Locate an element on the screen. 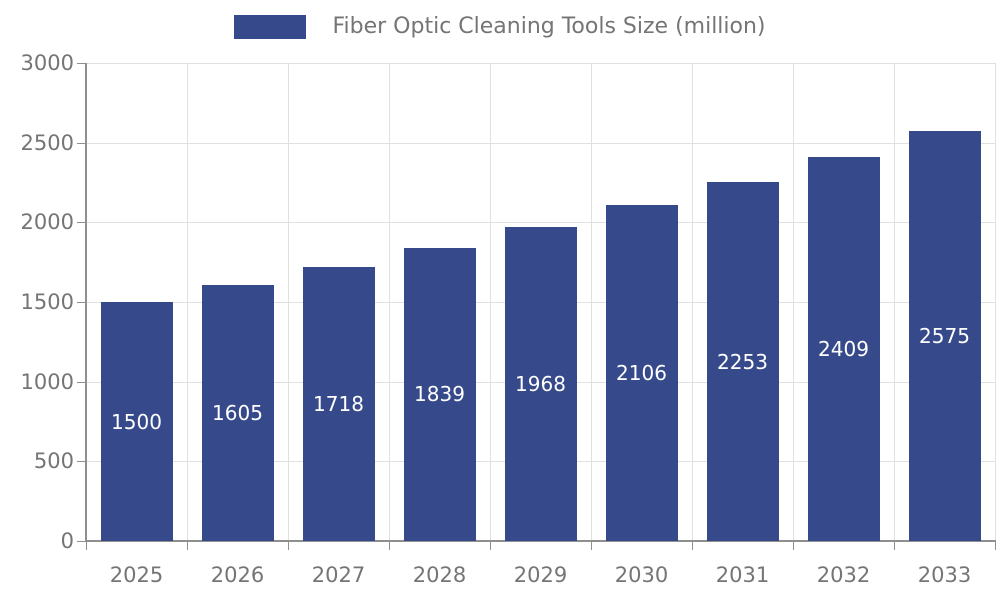 The height and width of the screenshot is (600, 1000). bar-value-label: 2106 is located at coordinates (641, 373).